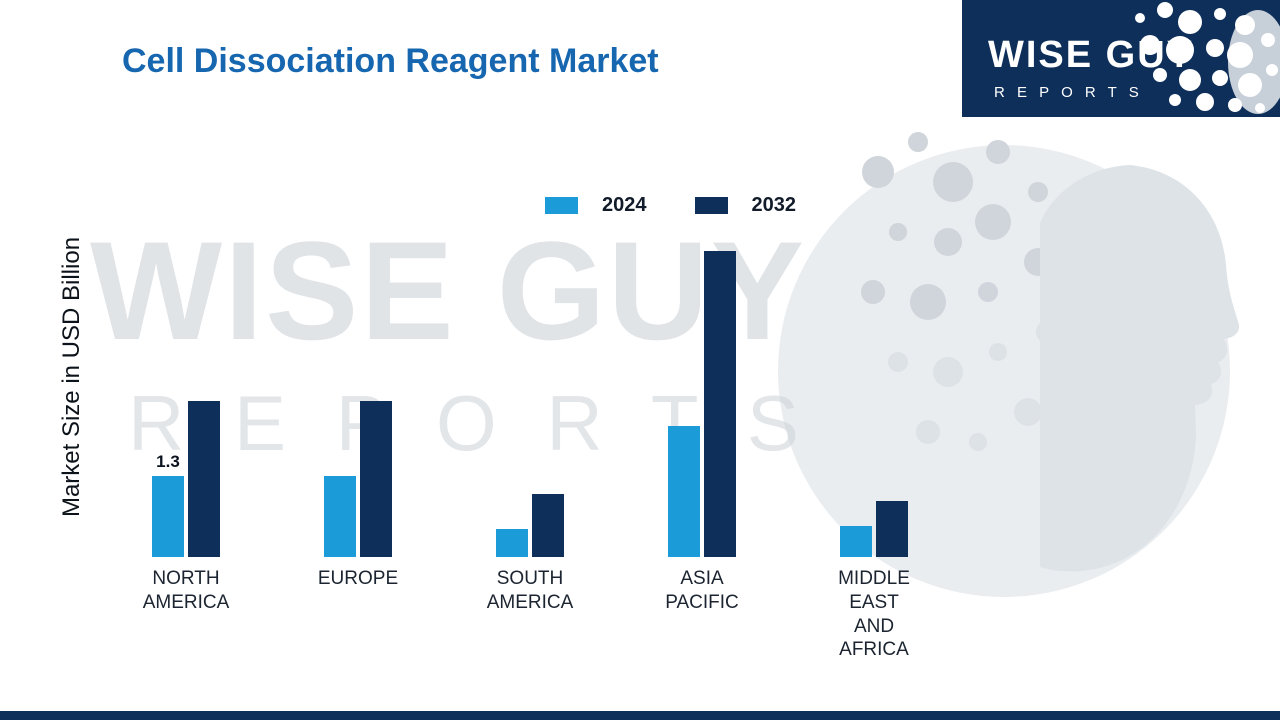 The width and height of the screenshot is (1280, 720). I want to click on bar-group: EUROPE, so click(358, 419).